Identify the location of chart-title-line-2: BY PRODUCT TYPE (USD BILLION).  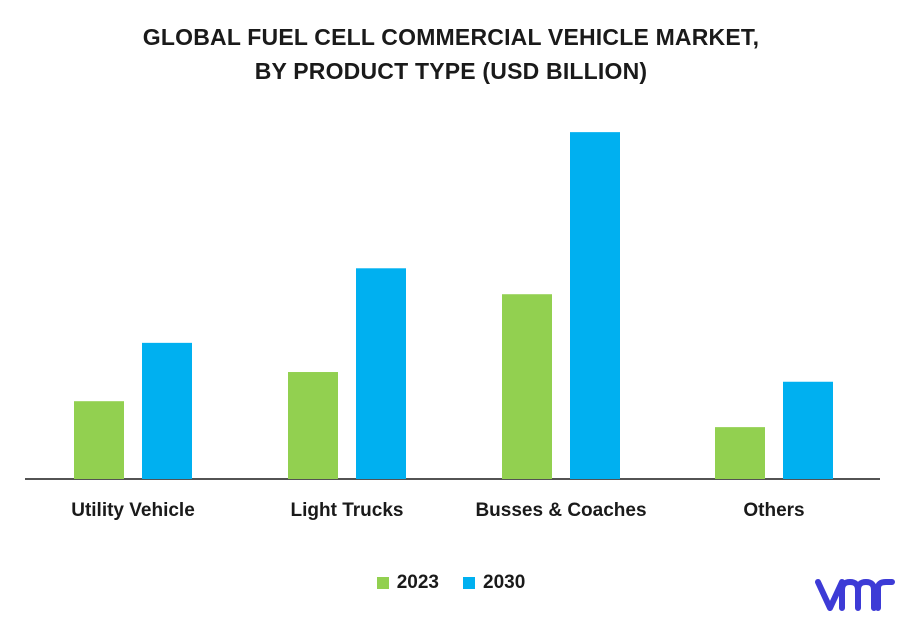
(451, 71).